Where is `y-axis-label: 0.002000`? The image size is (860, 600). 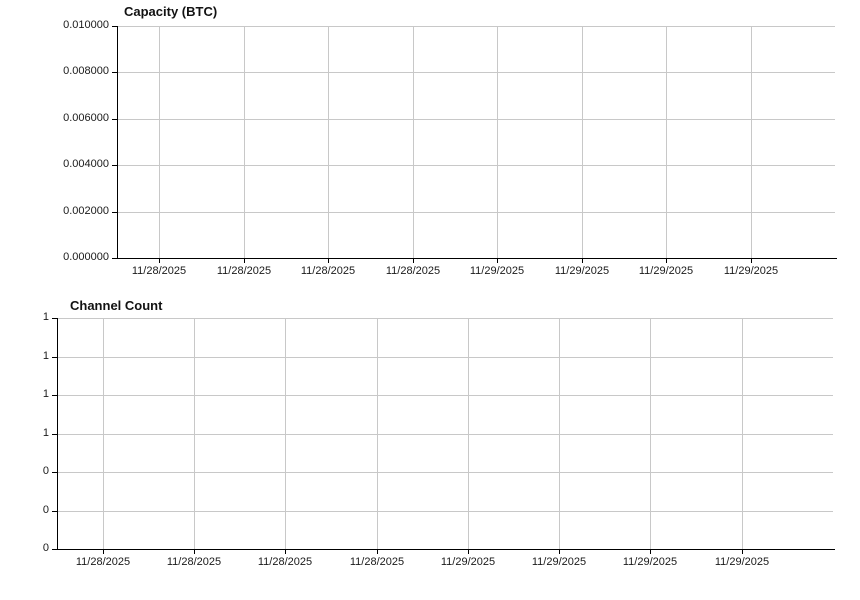 y-axis-label: 0.002000 is located at coordinates (86, 211).